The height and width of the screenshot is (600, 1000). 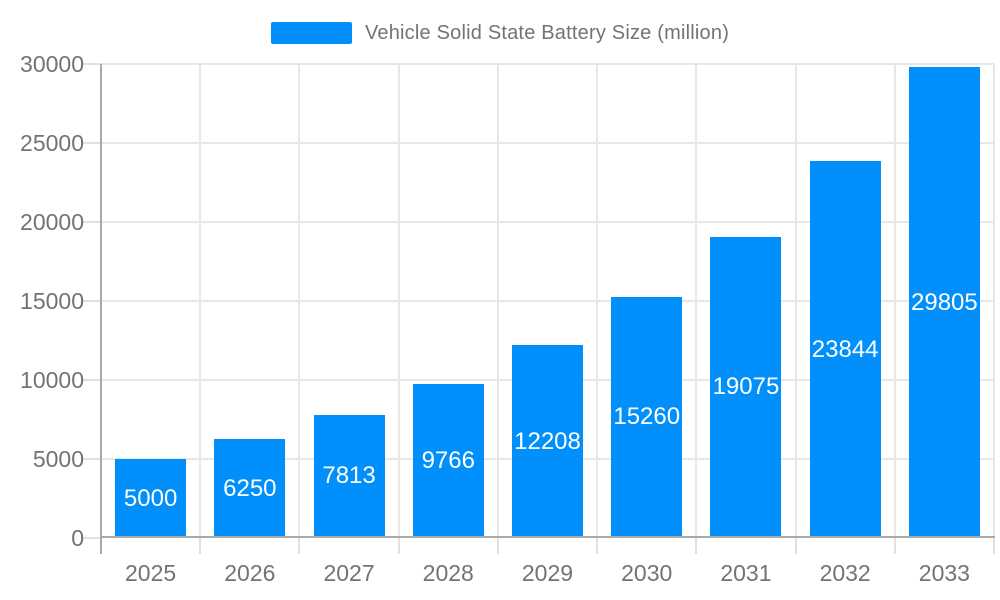 I want to click on bar-2030: 15260, so click(x=647, y=417).